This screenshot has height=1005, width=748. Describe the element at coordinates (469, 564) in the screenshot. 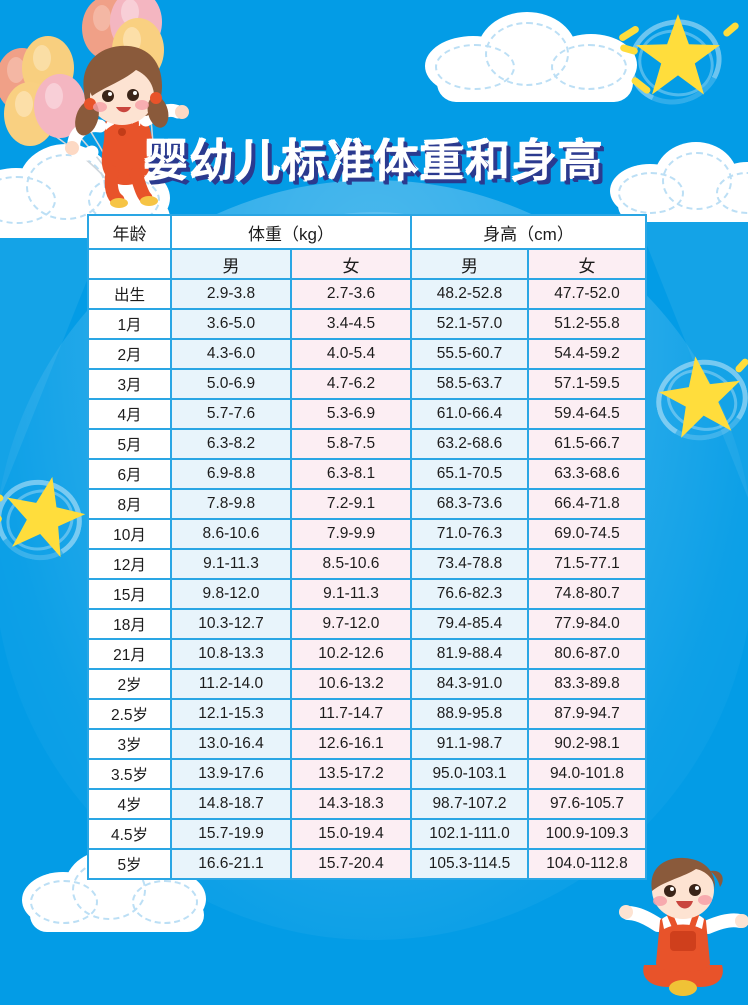

I see `cell-height-male: 73.4-78.8` at that location.